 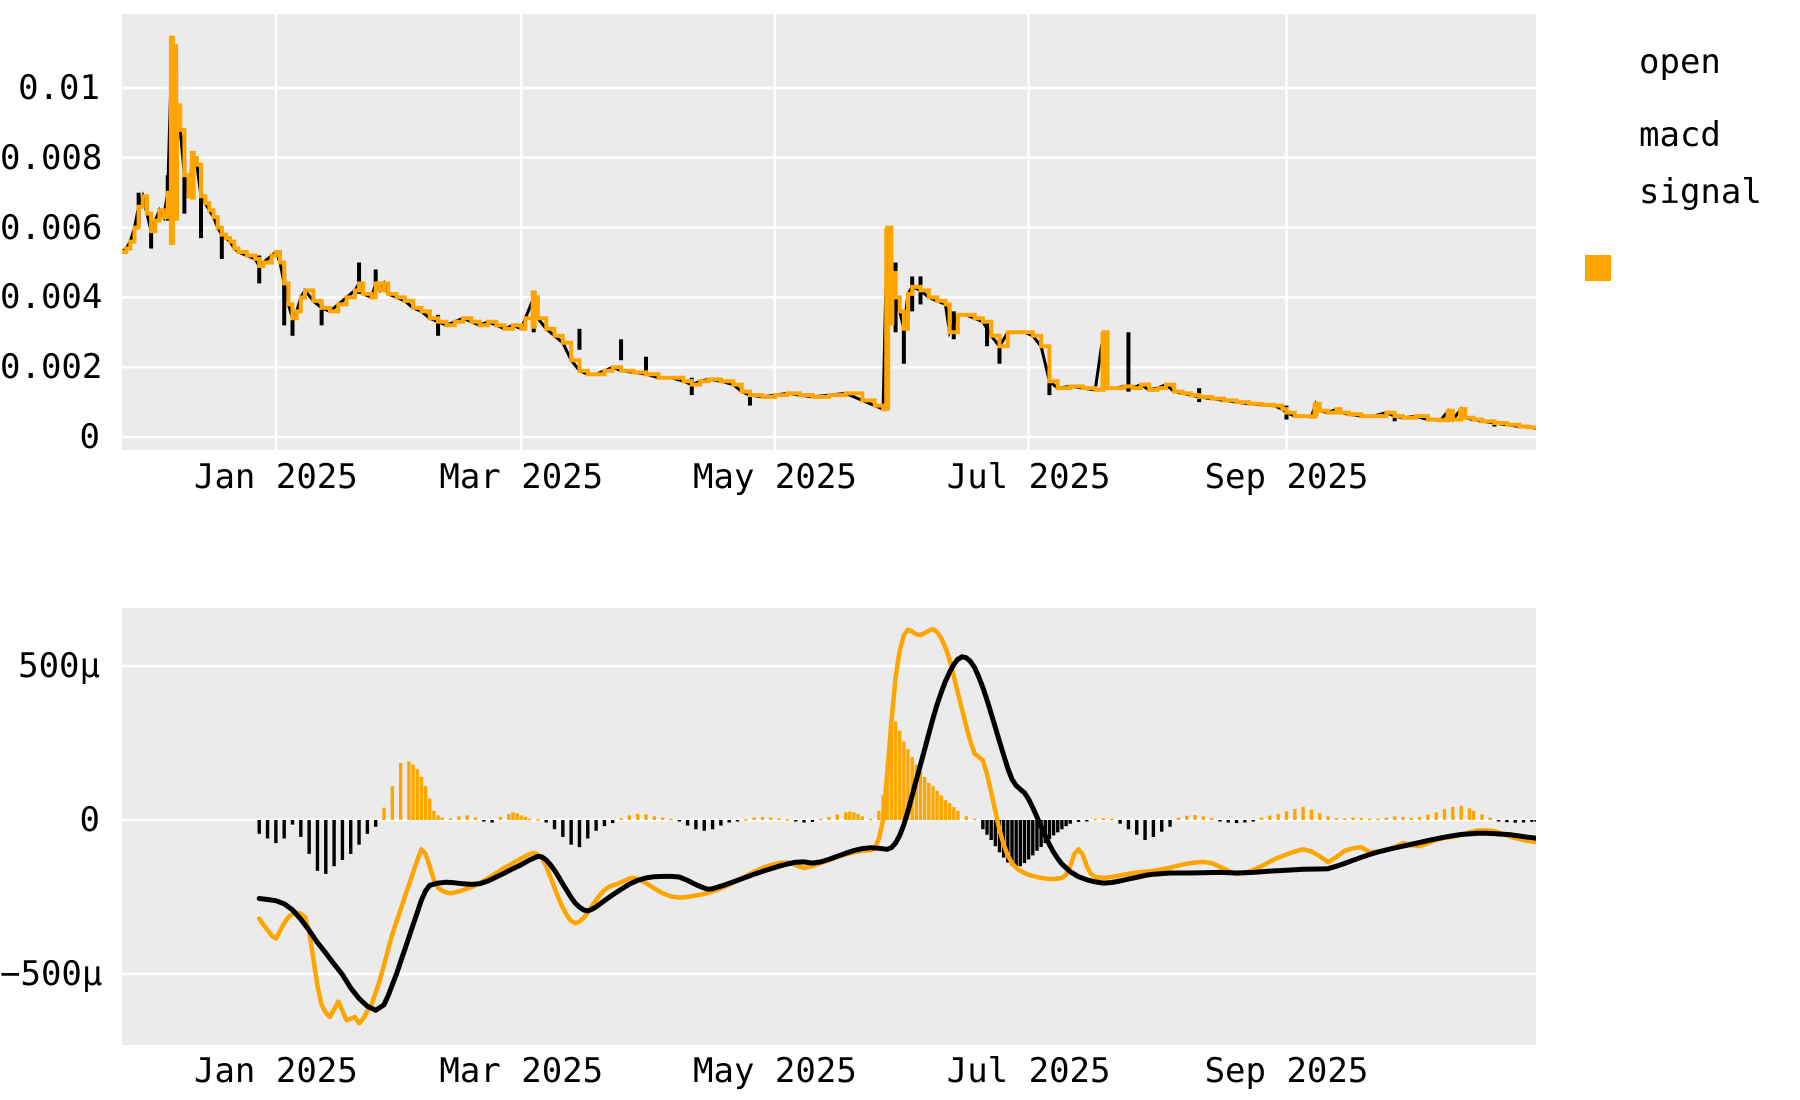 I want to click on bottom-x-tick-label: Jan 2025, so click(x=275, y=1071).